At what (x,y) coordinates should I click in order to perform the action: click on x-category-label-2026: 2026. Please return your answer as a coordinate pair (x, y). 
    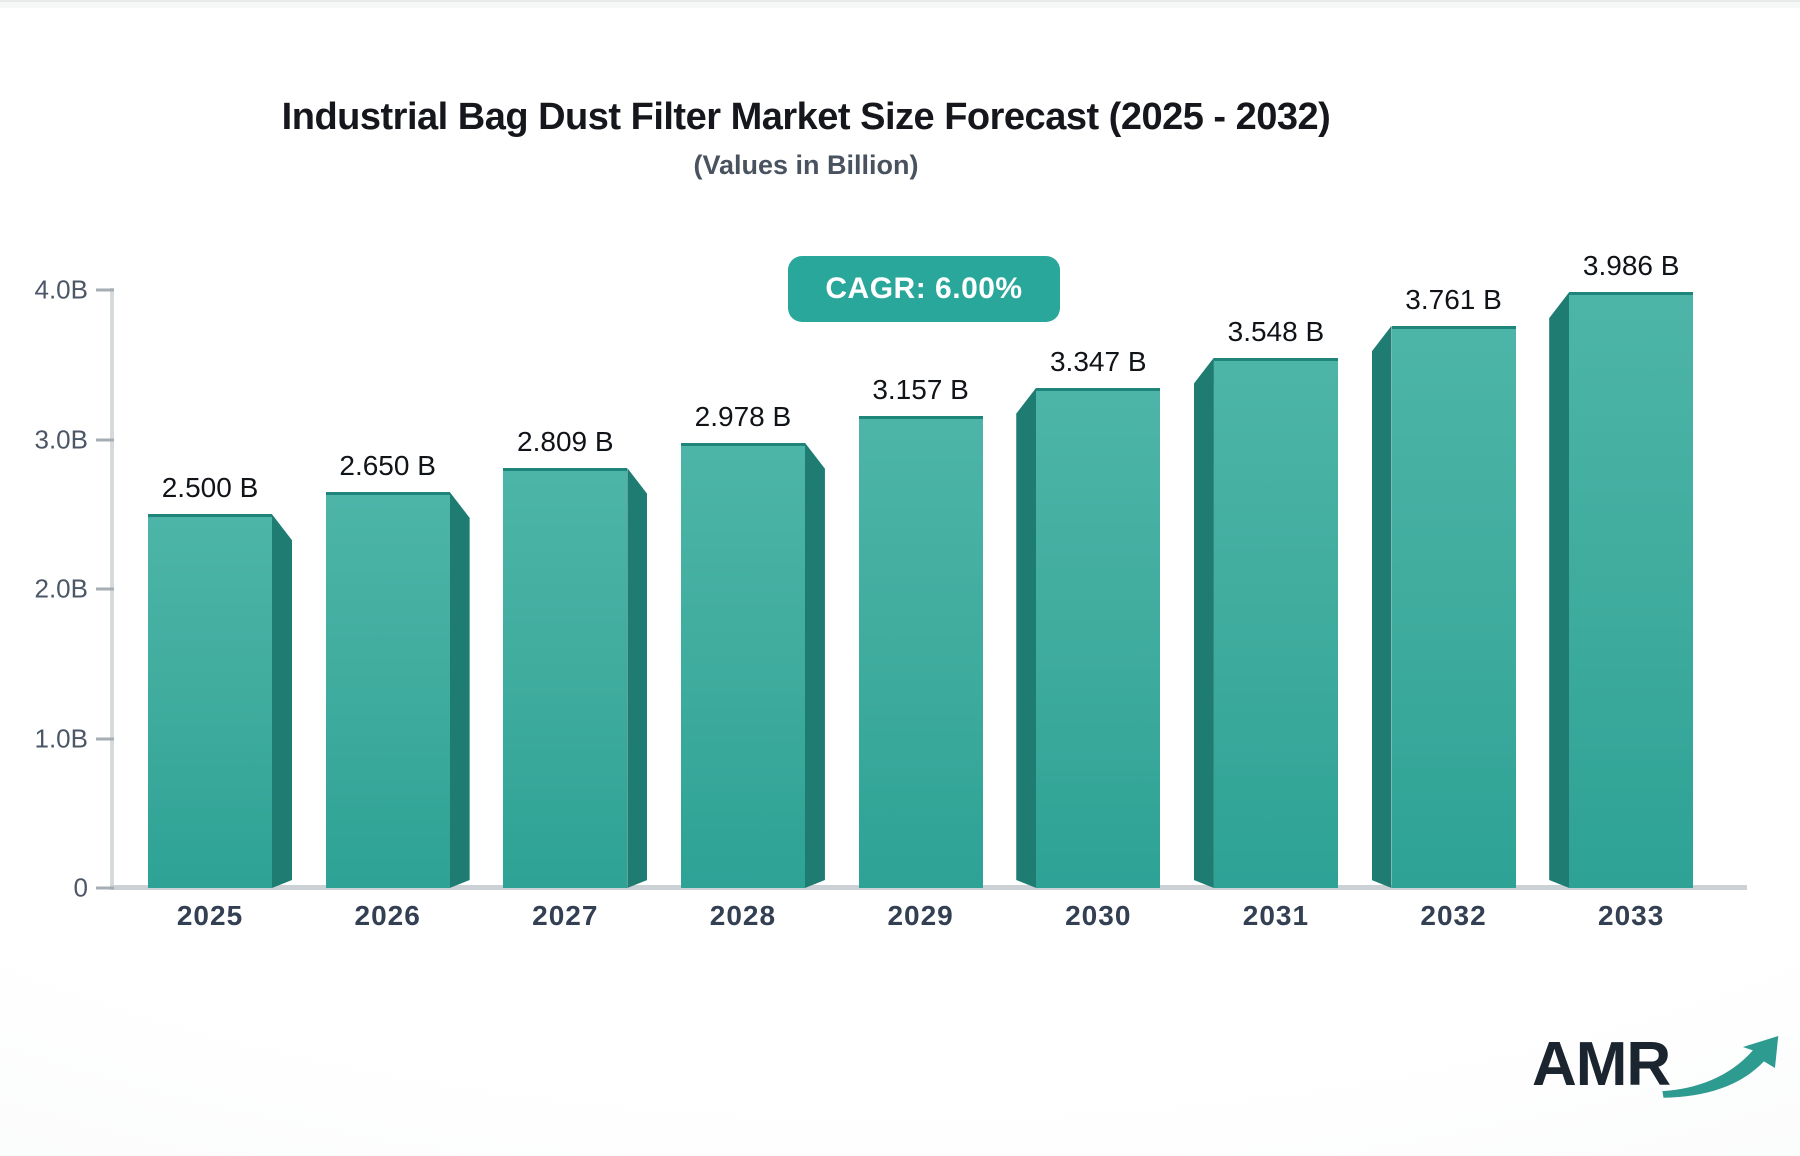
    Looking at the image, I should click on (387, 915).